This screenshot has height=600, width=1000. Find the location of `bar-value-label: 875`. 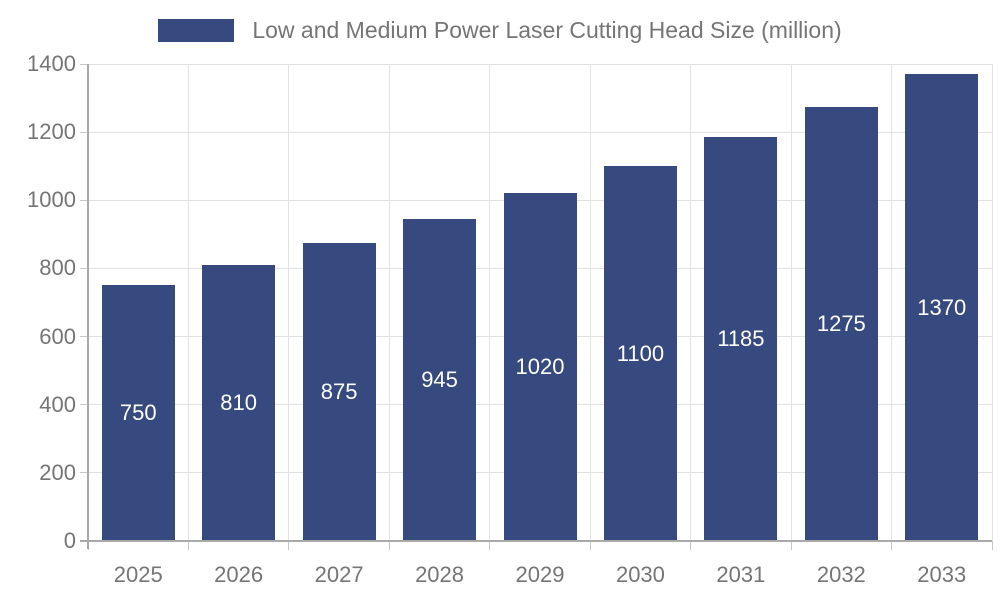

bar-value-label: 875 is located at coordinates (339, 391).